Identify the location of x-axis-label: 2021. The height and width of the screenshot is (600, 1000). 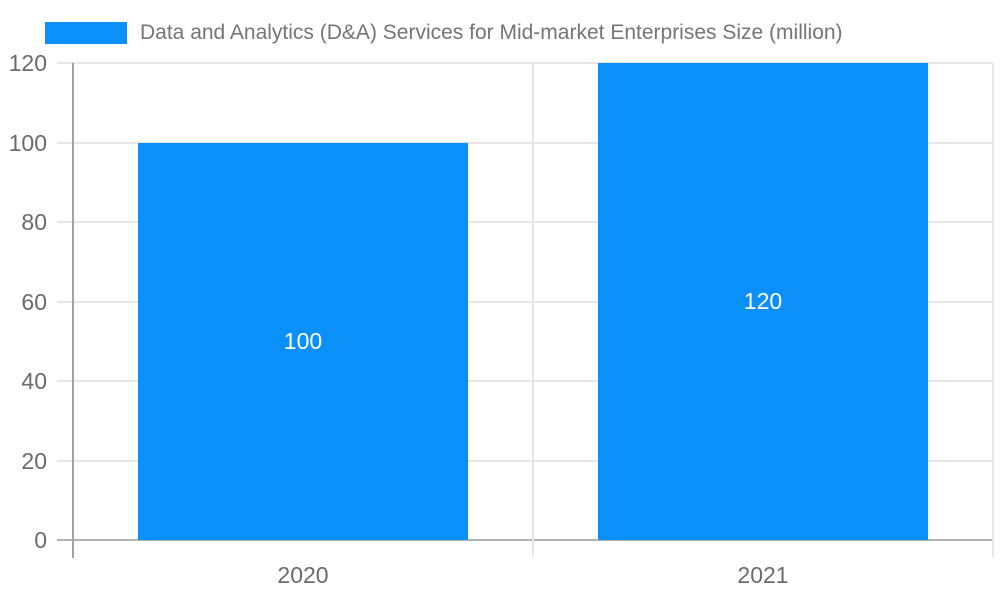
(763, 575).